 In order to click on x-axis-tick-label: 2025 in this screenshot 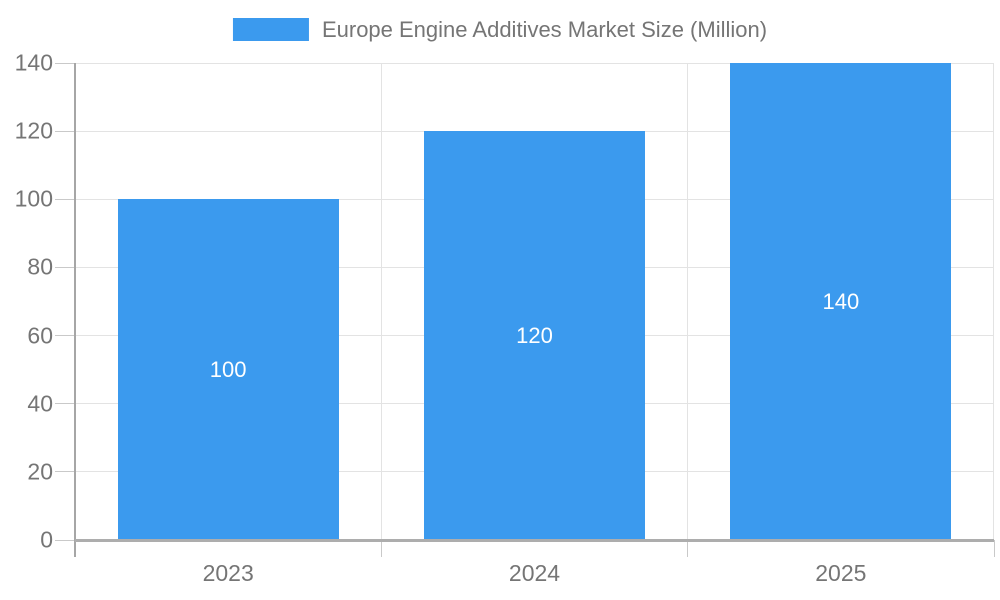, I will do `click(841, 573)`.